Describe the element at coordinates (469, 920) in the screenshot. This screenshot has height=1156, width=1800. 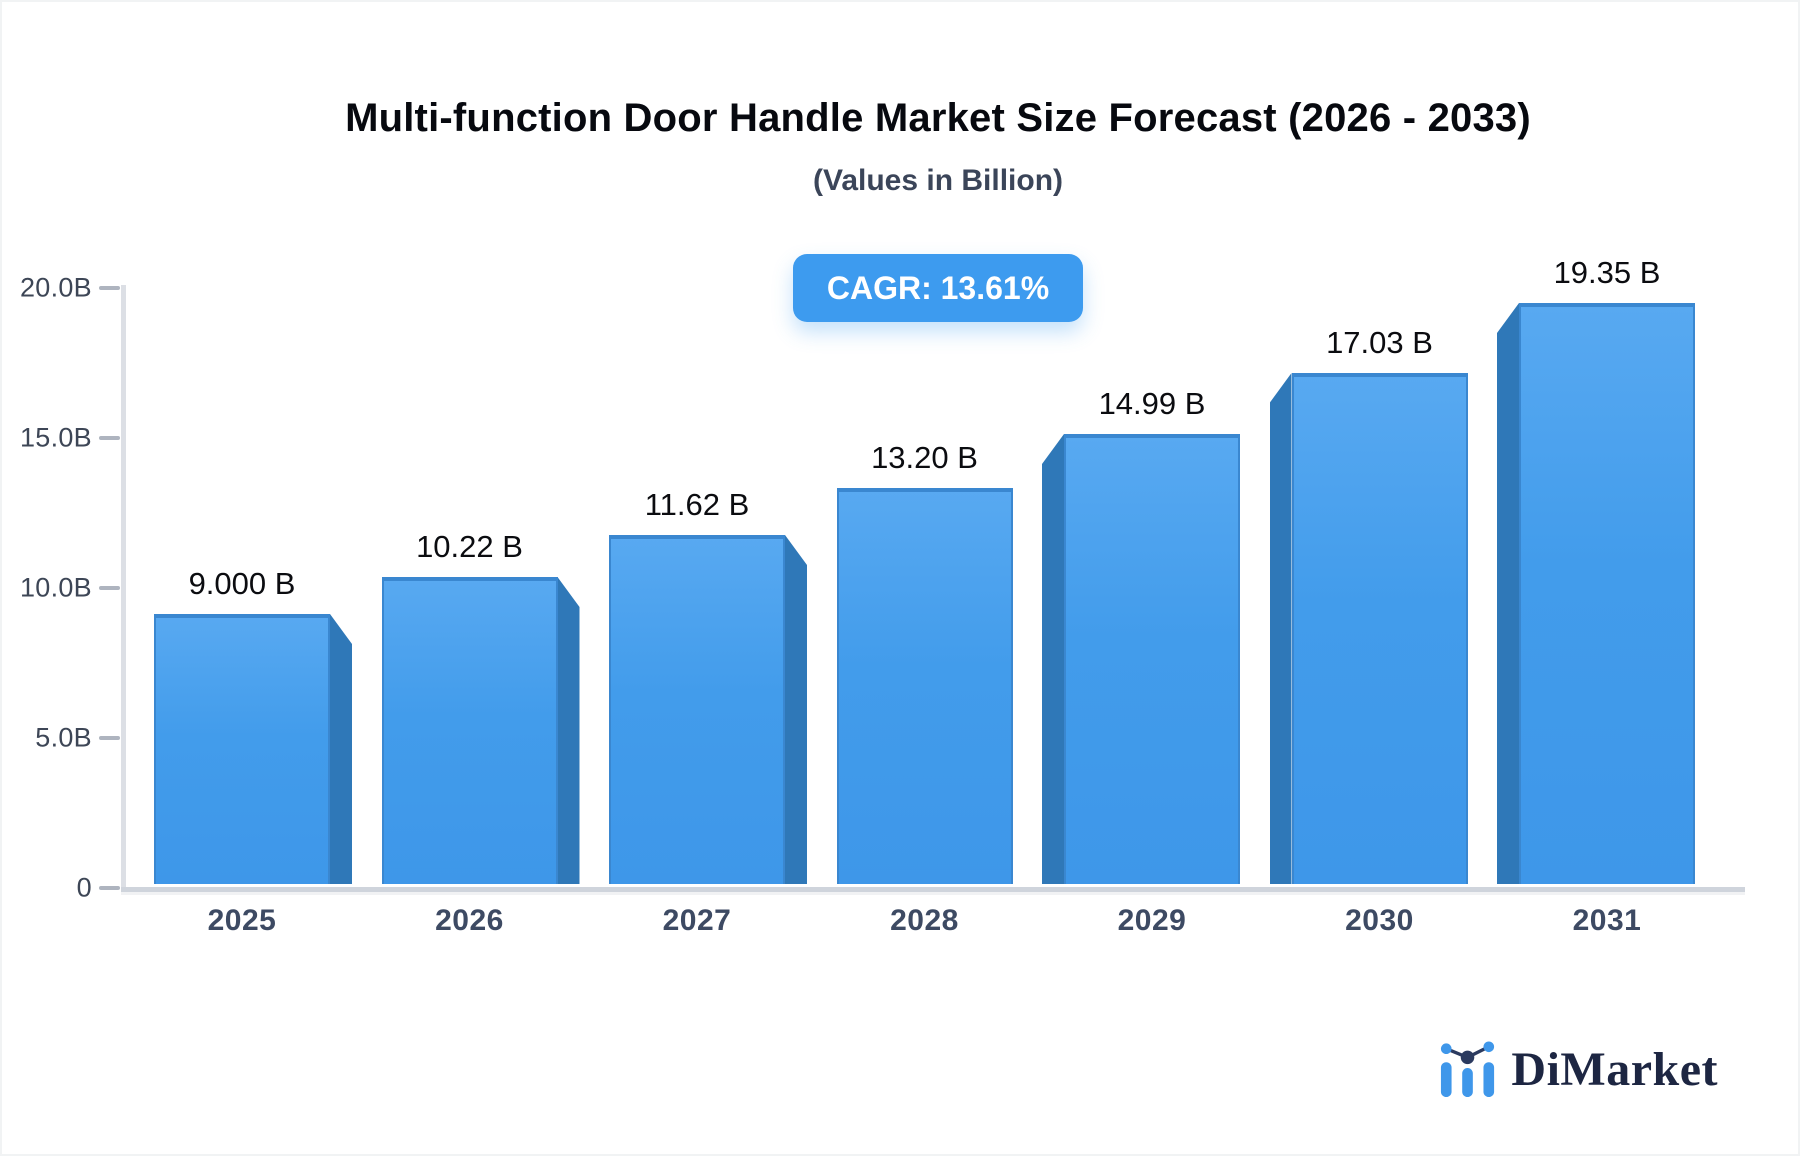
I see `x-axis-label-2026: 2026` at that location.